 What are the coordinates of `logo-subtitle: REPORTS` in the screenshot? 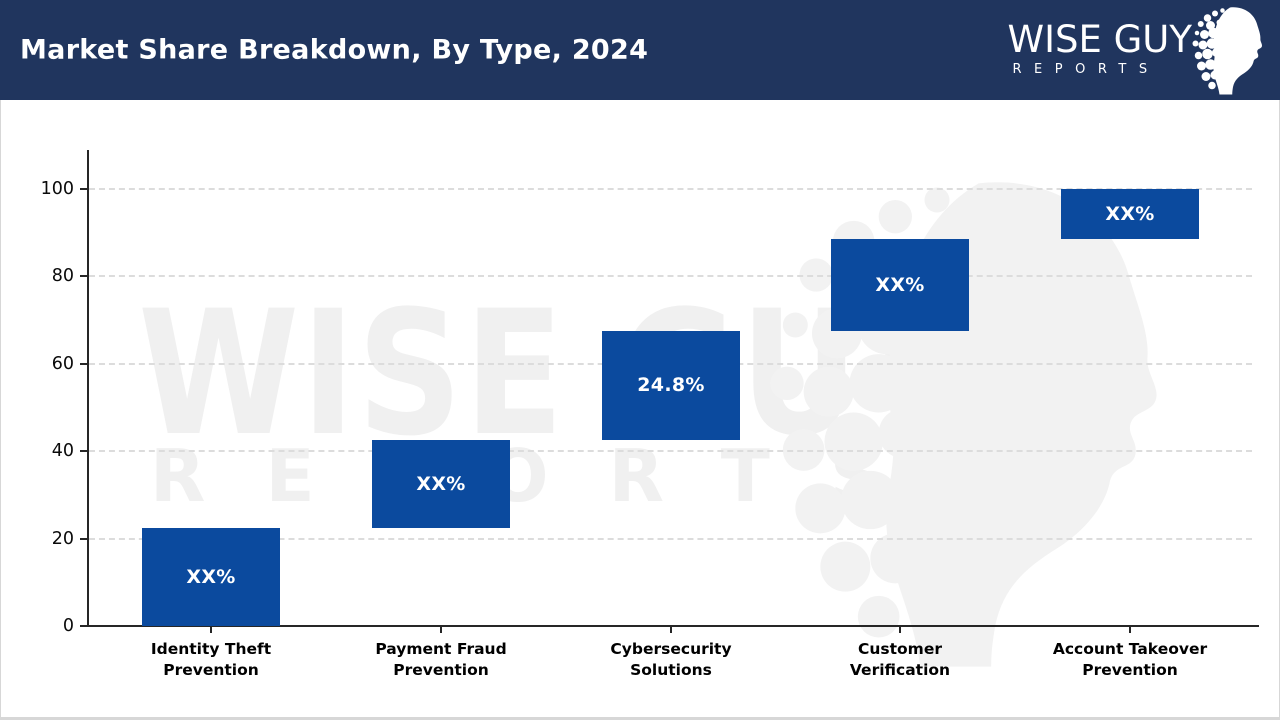 It's located at (1086, 69).